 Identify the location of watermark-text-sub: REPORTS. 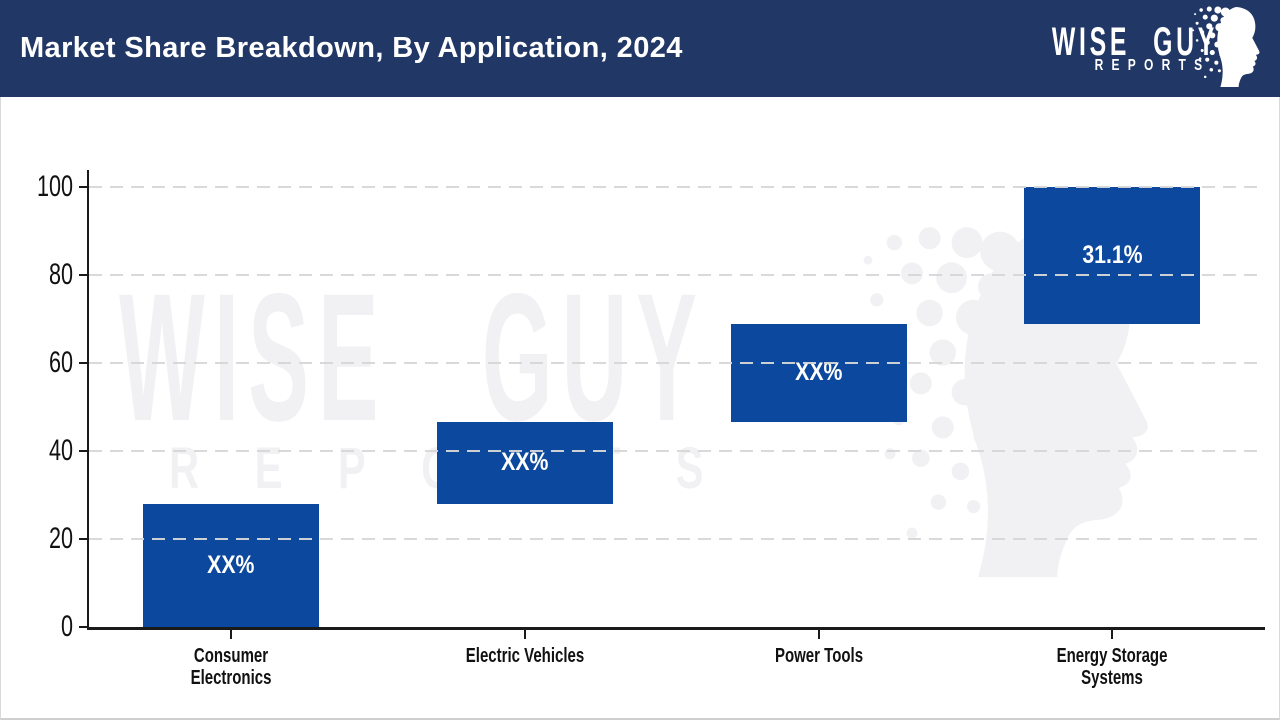
(464, 469).